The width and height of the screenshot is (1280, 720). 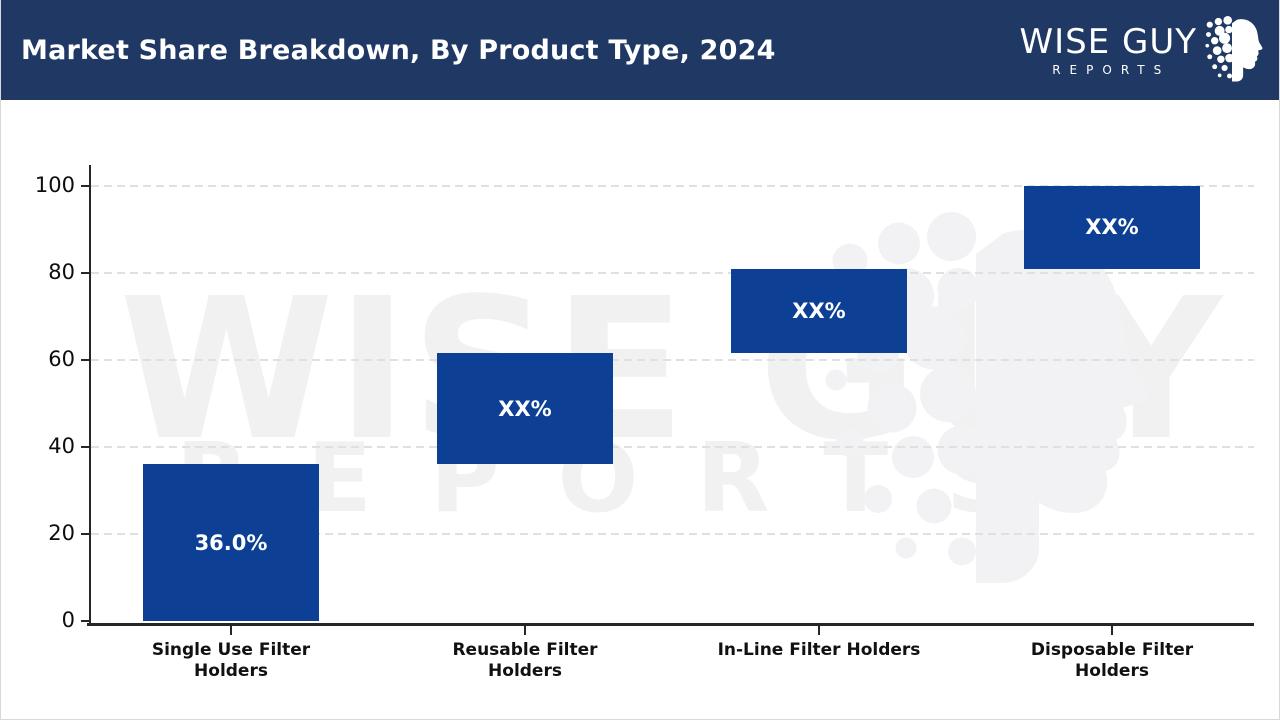 I want to click on wiseguy-logo-text: WISE GUY REPORTS, so click(x=1108, y=50).